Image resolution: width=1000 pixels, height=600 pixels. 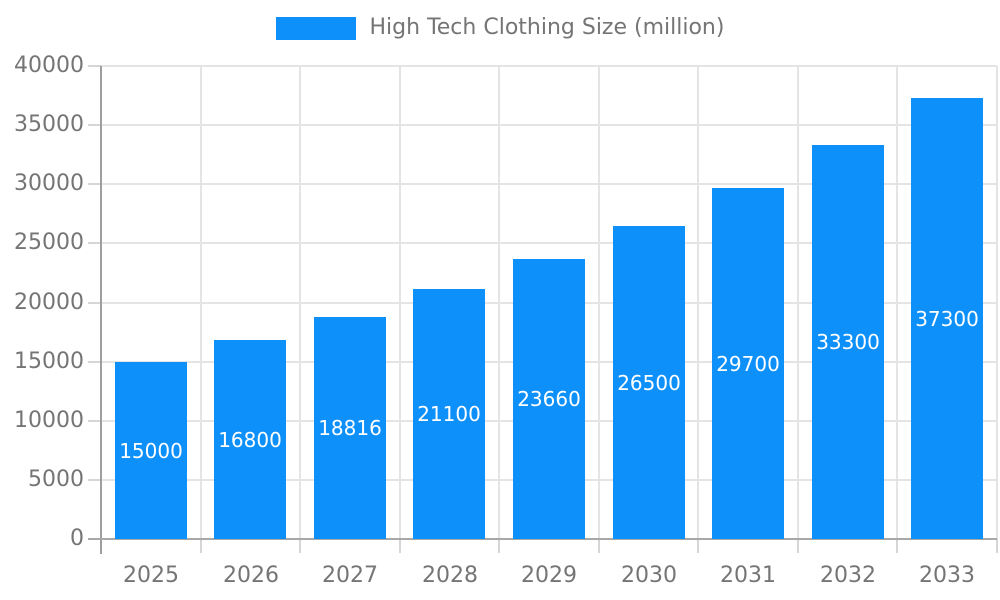 I want to click on bar-value-label: 16800, so click(x=250, y=439).